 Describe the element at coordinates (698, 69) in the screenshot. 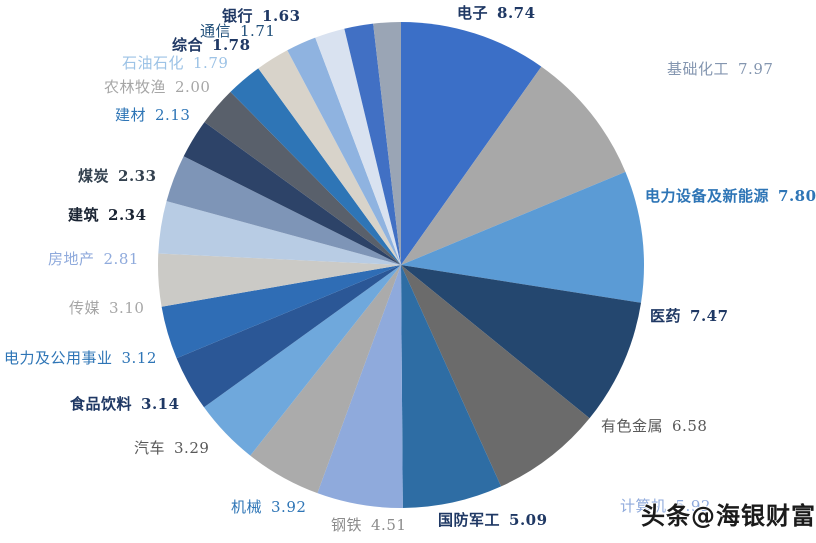

I see `industry-name: 基础化工` at that location.